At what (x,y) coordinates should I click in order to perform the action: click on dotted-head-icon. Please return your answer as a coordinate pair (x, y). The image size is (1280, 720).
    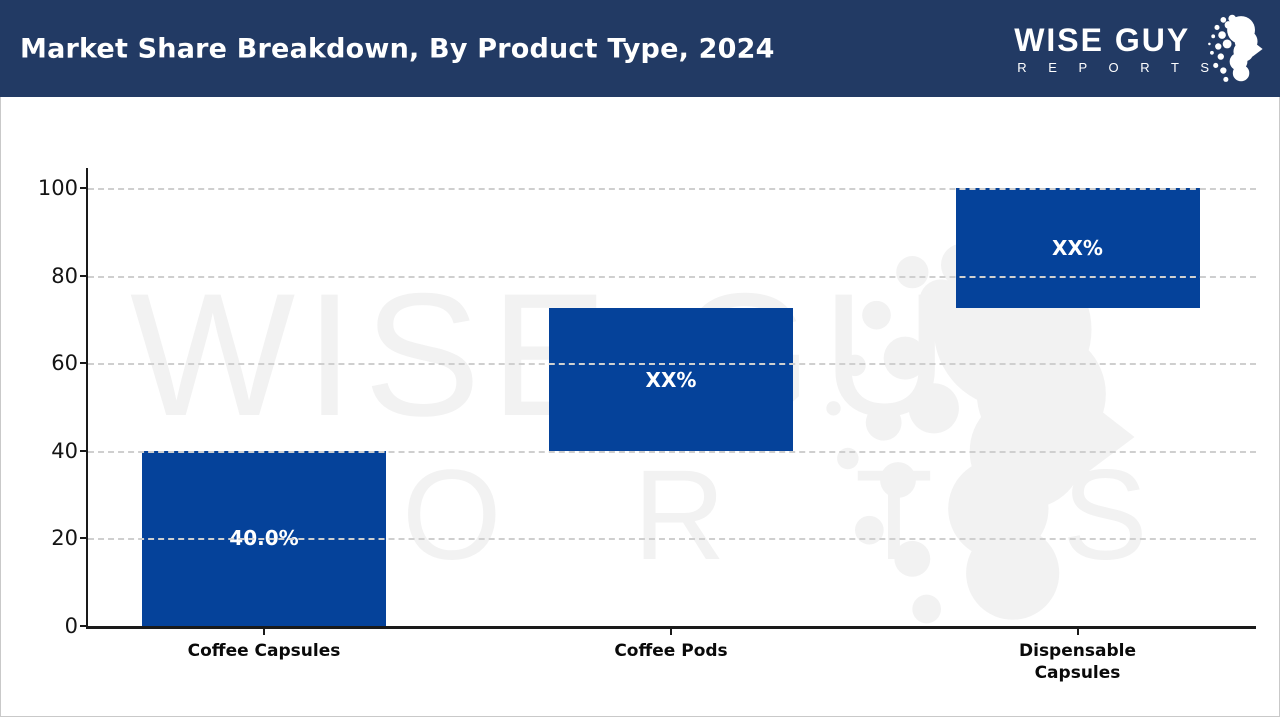
    Looking at the image, I should click on (1235, 48).